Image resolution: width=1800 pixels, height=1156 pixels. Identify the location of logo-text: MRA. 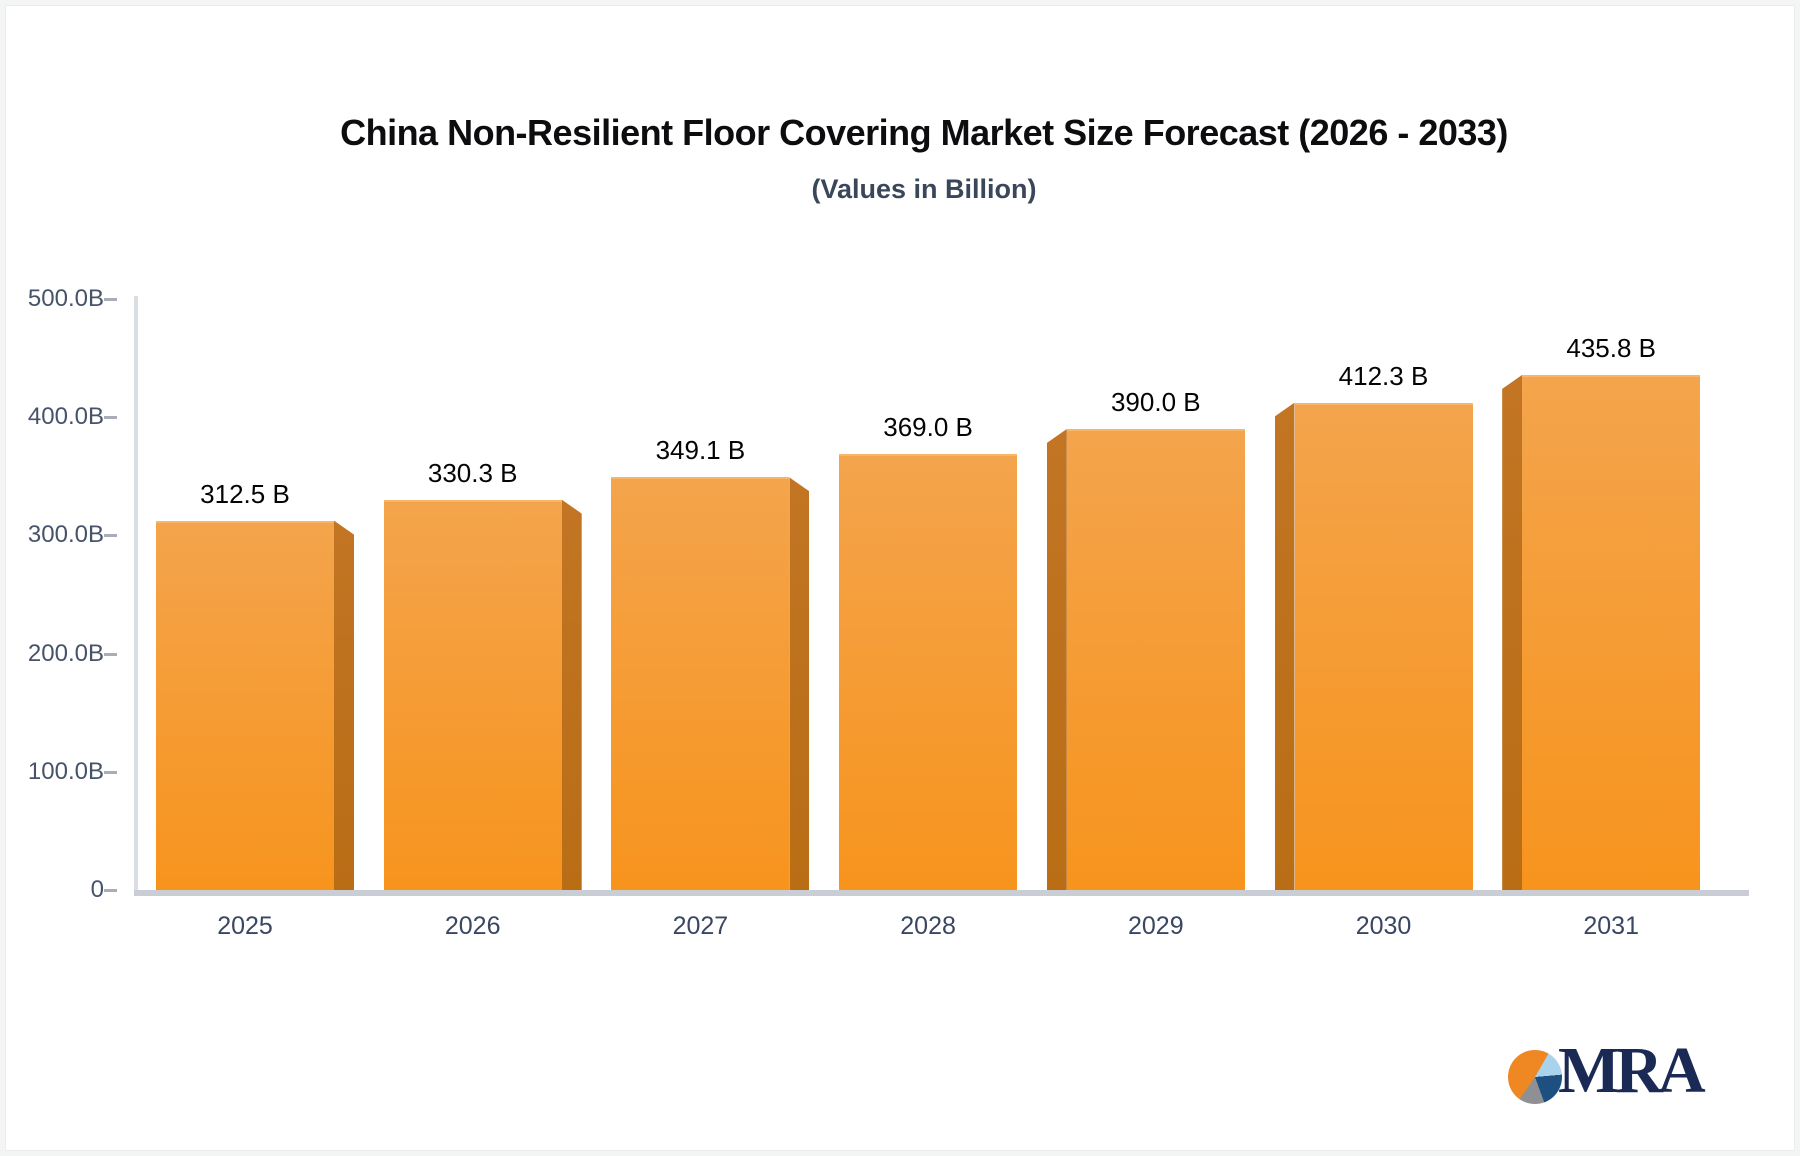
(1632, 1070).